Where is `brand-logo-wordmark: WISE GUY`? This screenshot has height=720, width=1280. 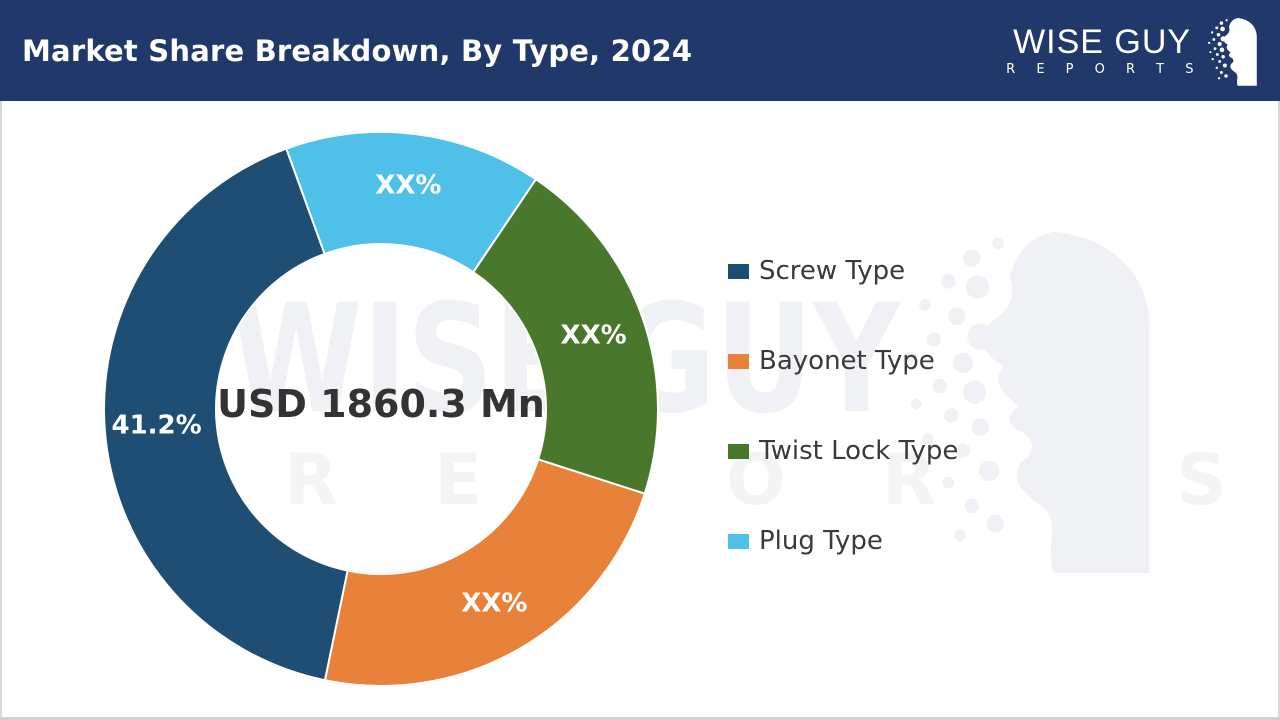
brand-logo-wordmark: WISE GUY is located at coordinates (1102, 42).